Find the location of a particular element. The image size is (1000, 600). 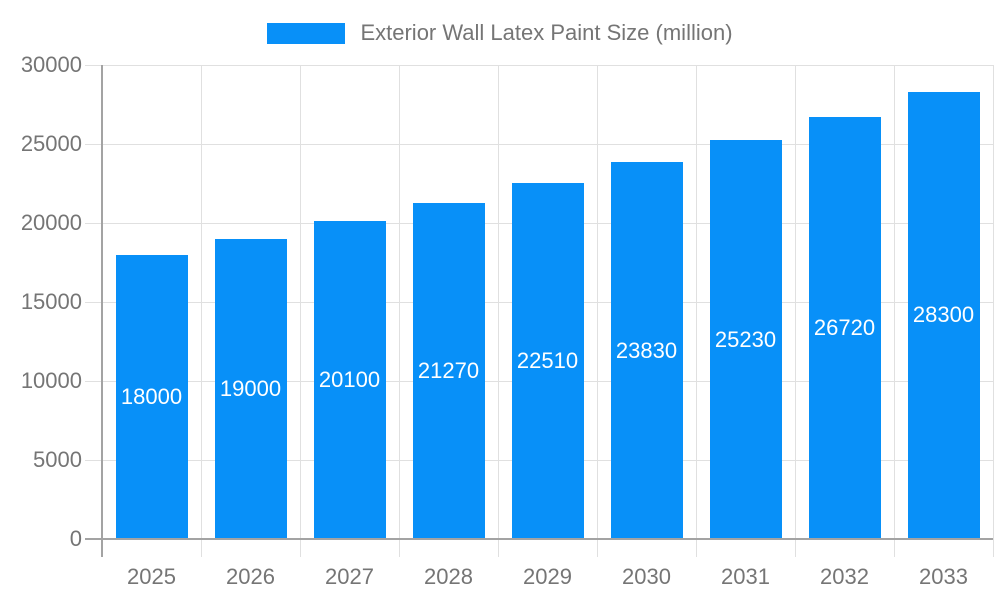

bar-value-label: 22510 is located at coordinates (547, 361).